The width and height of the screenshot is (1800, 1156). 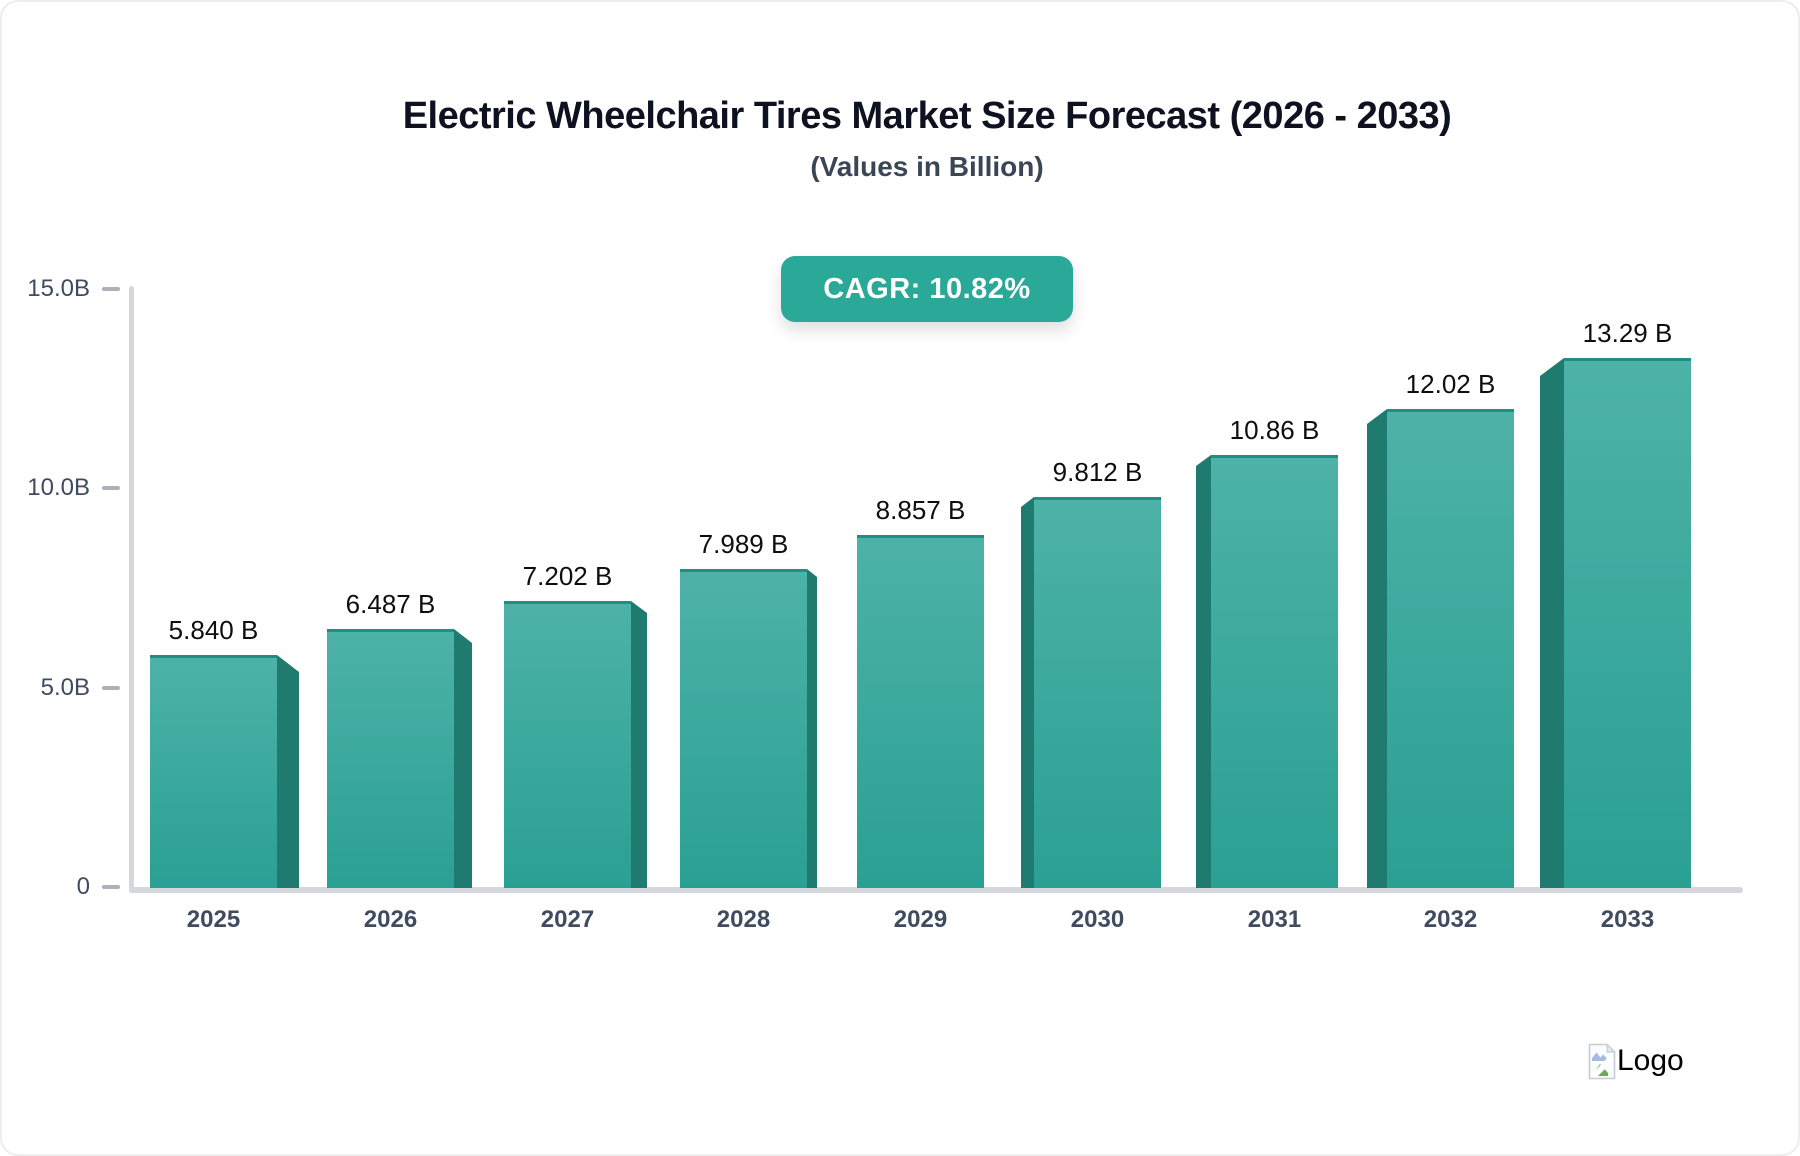 What do you see at coordinates (567, 744) in the screenshot?
I see `bar-2027` at bounding box center [567, 744].